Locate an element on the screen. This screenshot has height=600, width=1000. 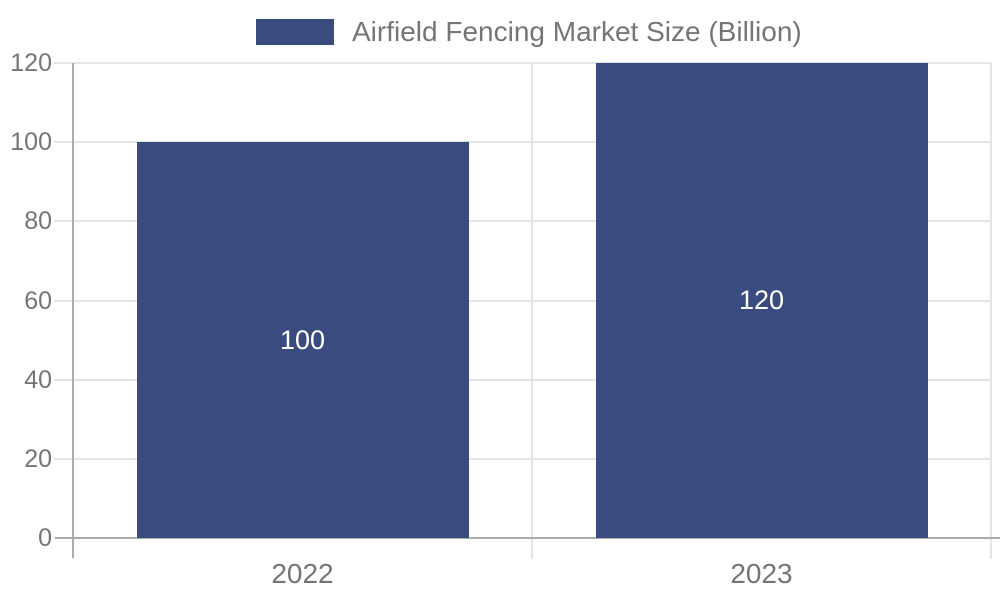
x-tick-label: 2022 is located at coordinates (302, 573).